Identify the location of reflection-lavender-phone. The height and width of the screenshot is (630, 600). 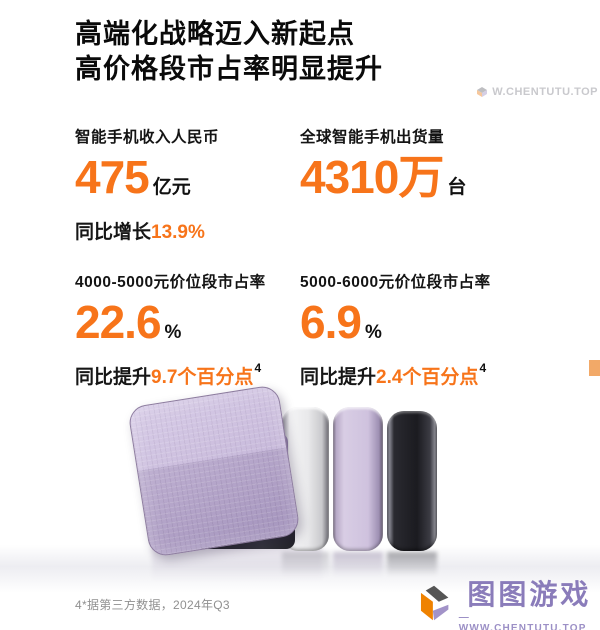
(358, 564).